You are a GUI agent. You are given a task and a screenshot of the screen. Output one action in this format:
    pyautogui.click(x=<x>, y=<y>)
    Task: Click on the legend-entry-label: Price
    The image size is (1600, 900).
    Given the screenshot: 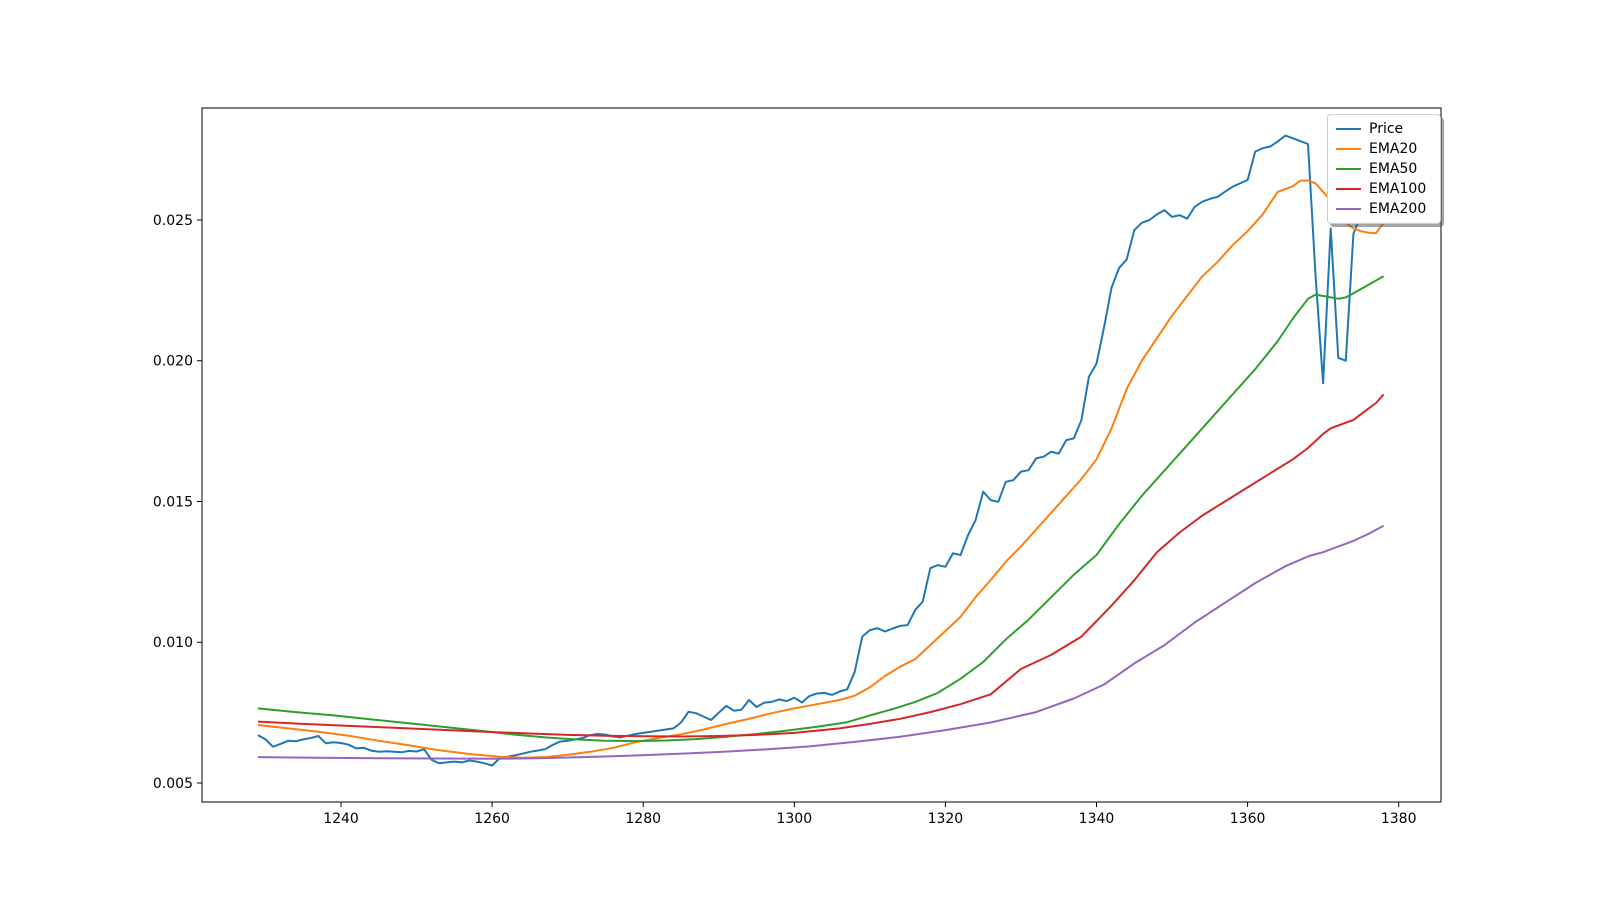 What is the action you would take?
    pyautogui.click(x=1386, y=129)
    